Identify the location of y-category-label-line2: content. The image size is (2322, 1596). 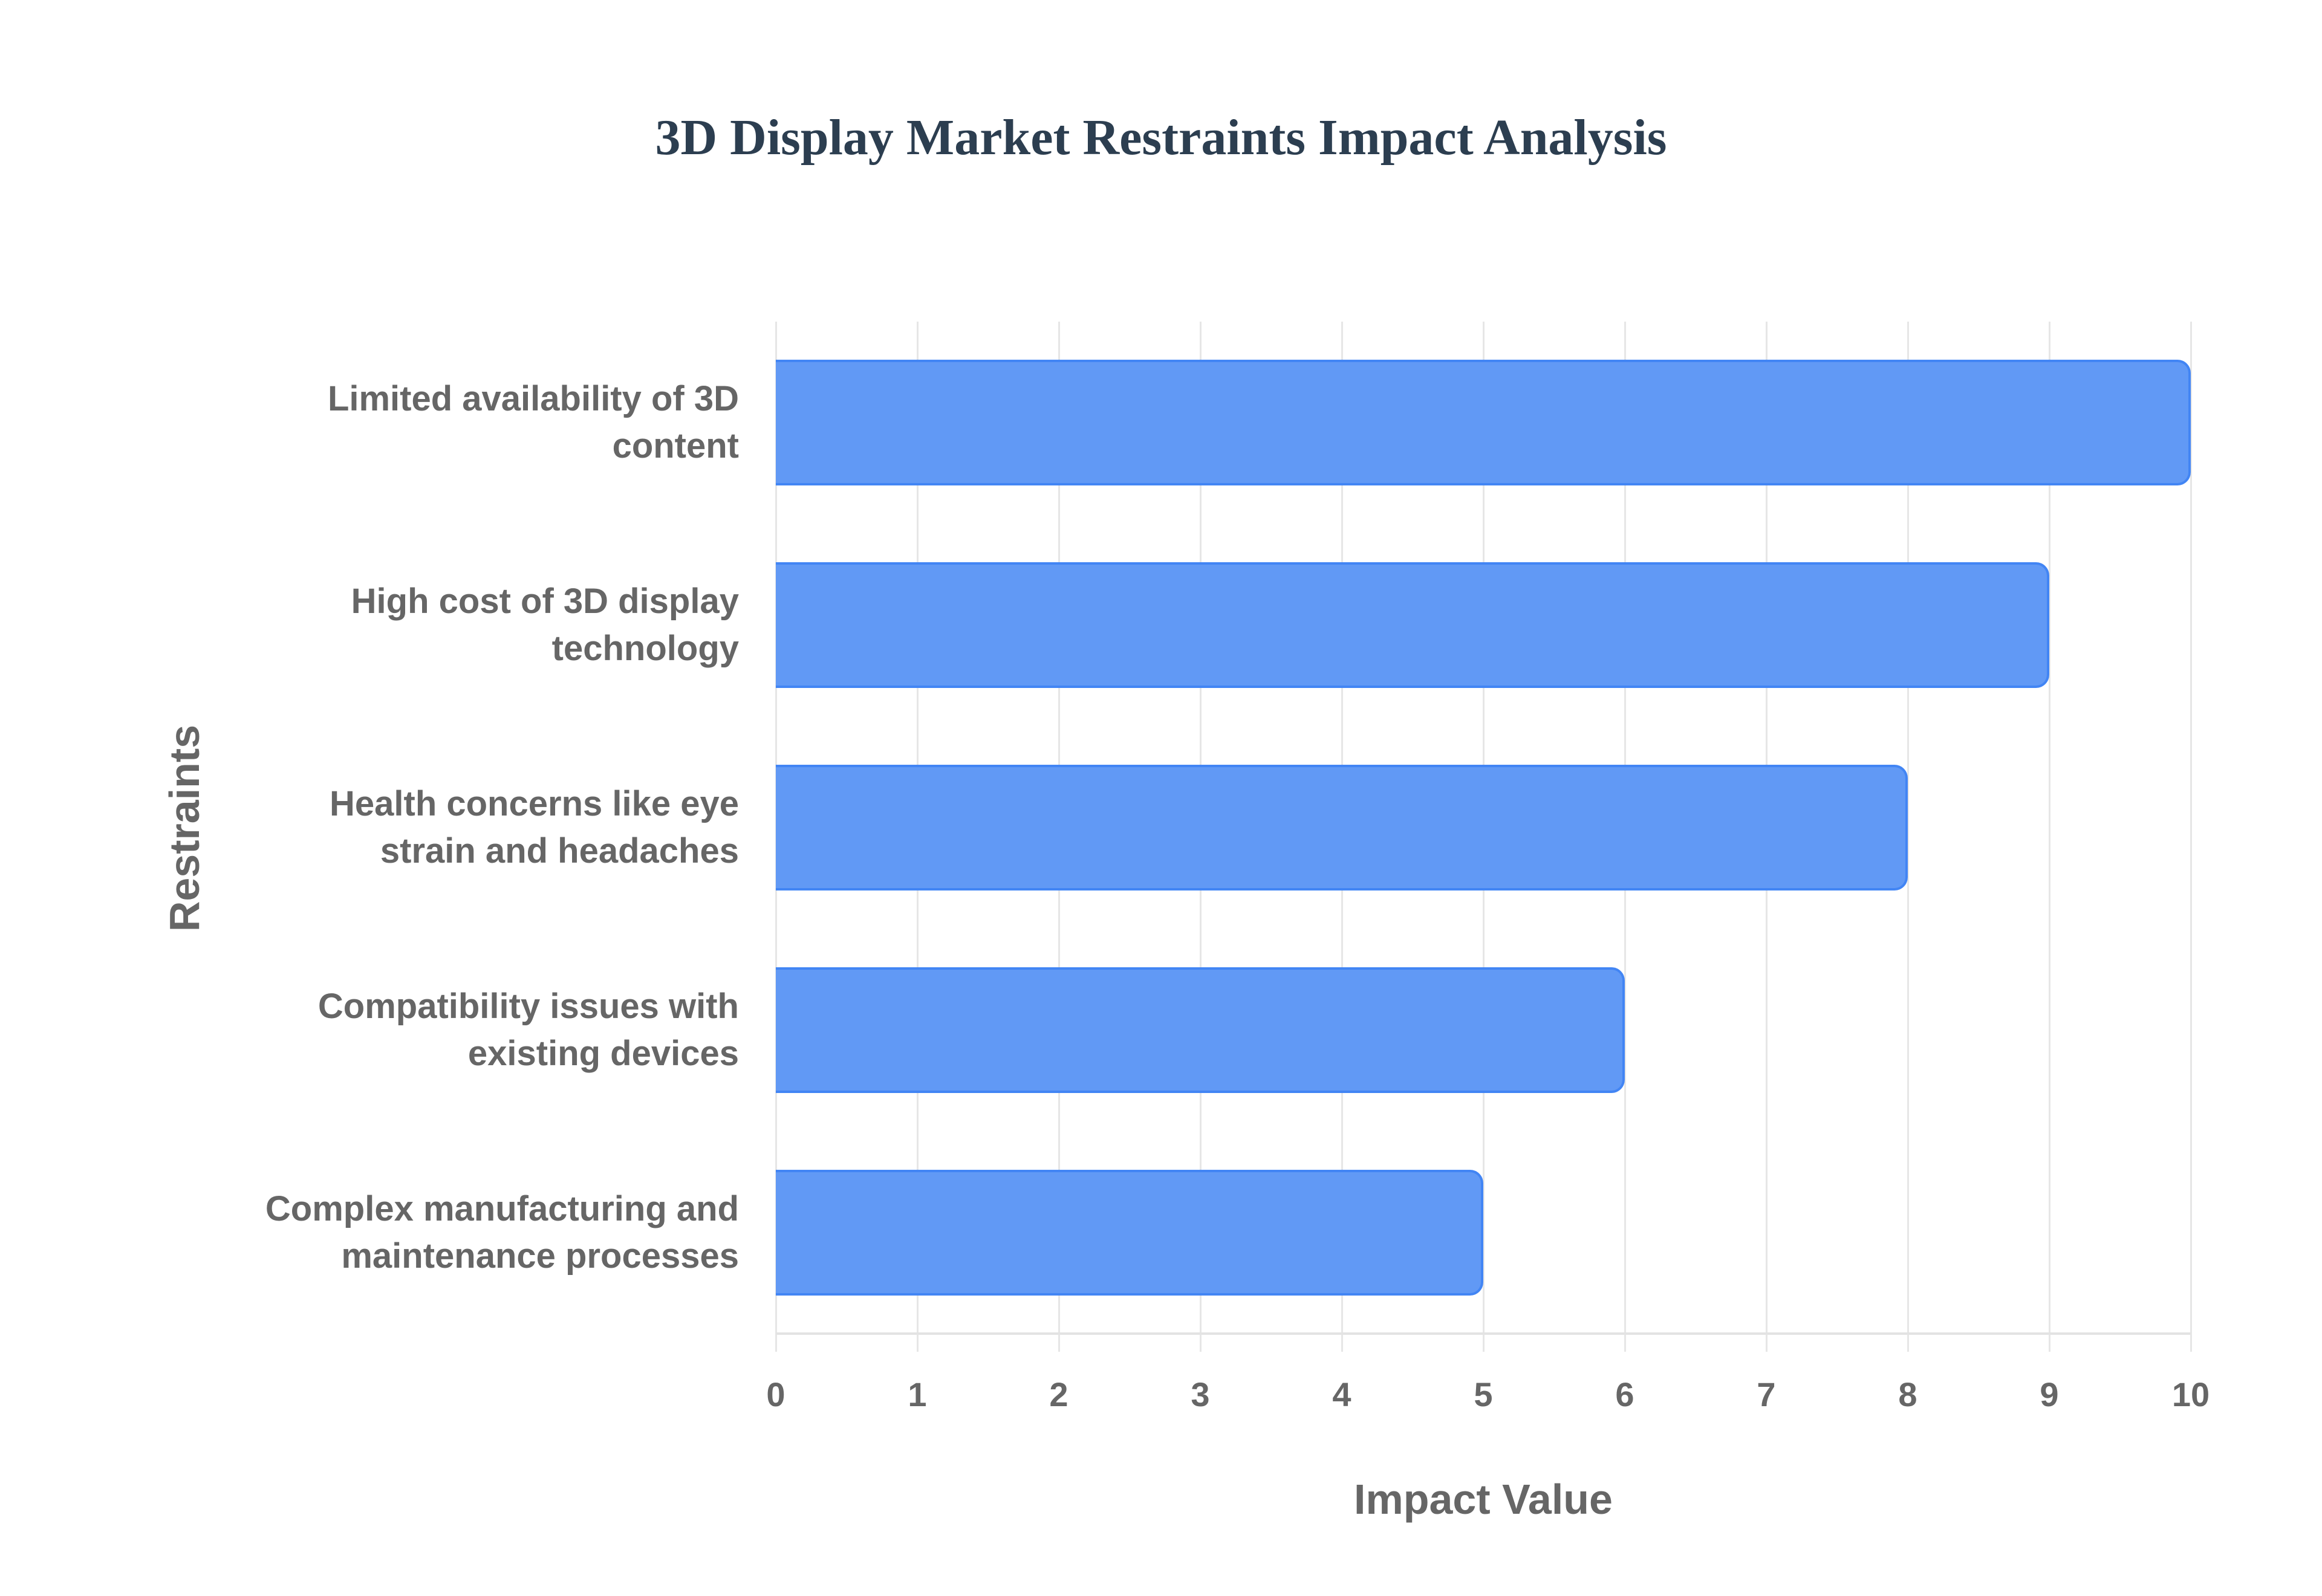
(675, 446).